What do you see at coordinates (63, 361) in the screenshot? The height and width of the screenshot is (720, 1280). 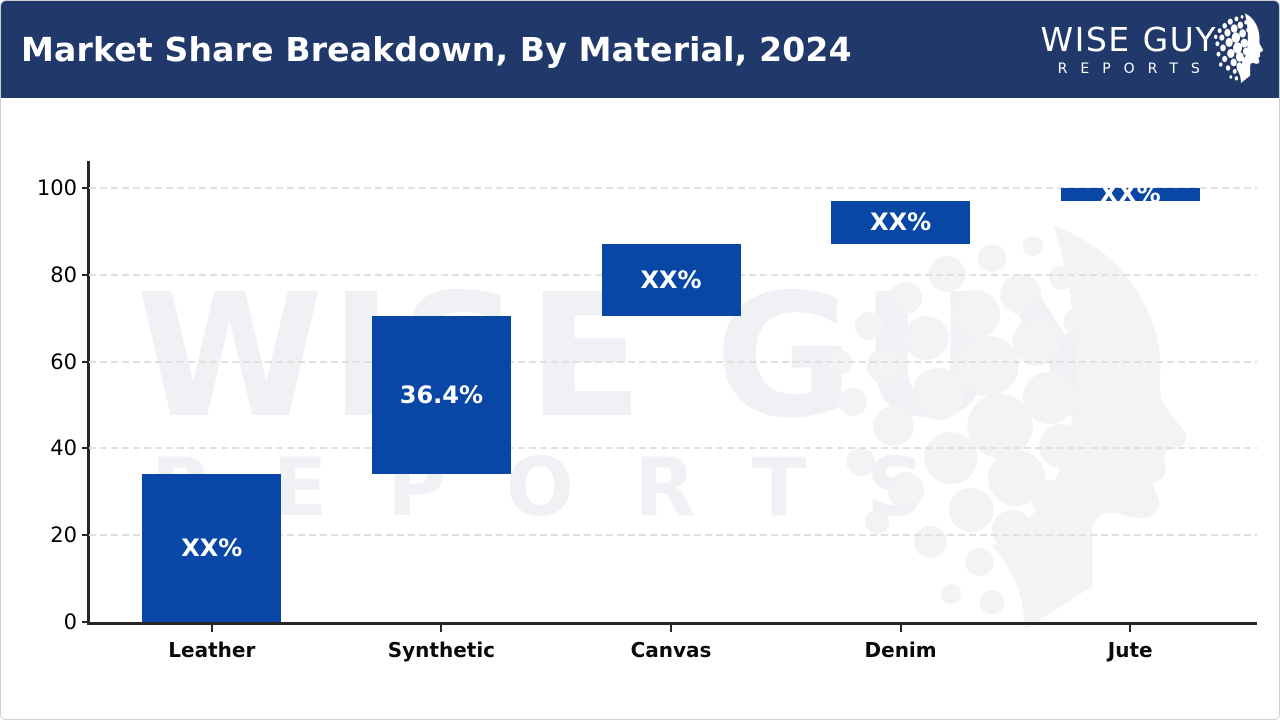 I see `y-tick-label-60: 60` at bounding box center [63, 361].